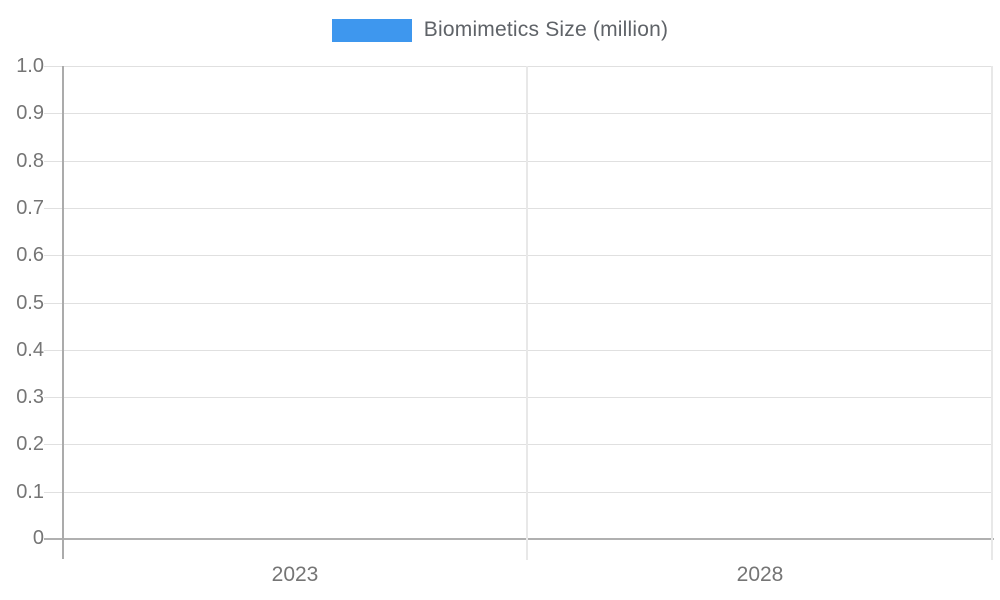 This screenshot has height=600, width=1000. Describe the element at coordinates (371, 30) in the screenshot. I see `legend-swatch-icon` at that location.